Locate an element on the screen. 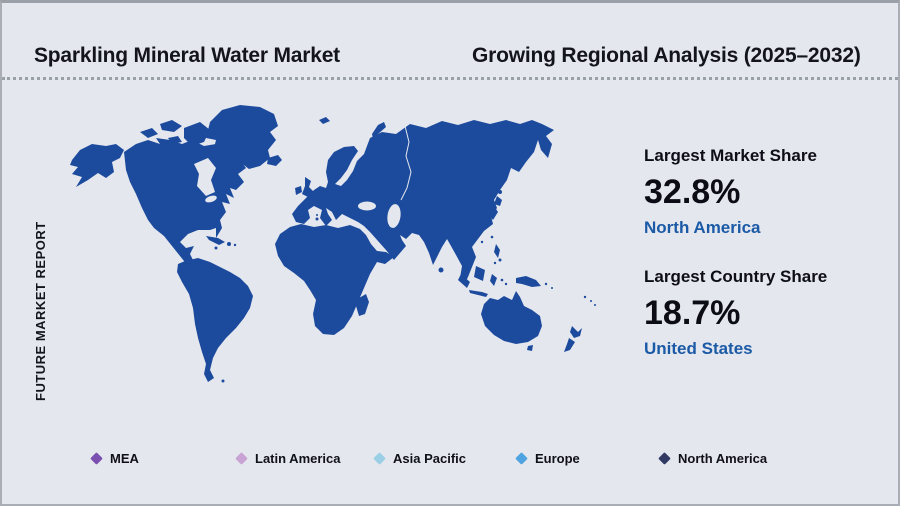  legend-item-mea: MEA is located at coordinates (114, 458).